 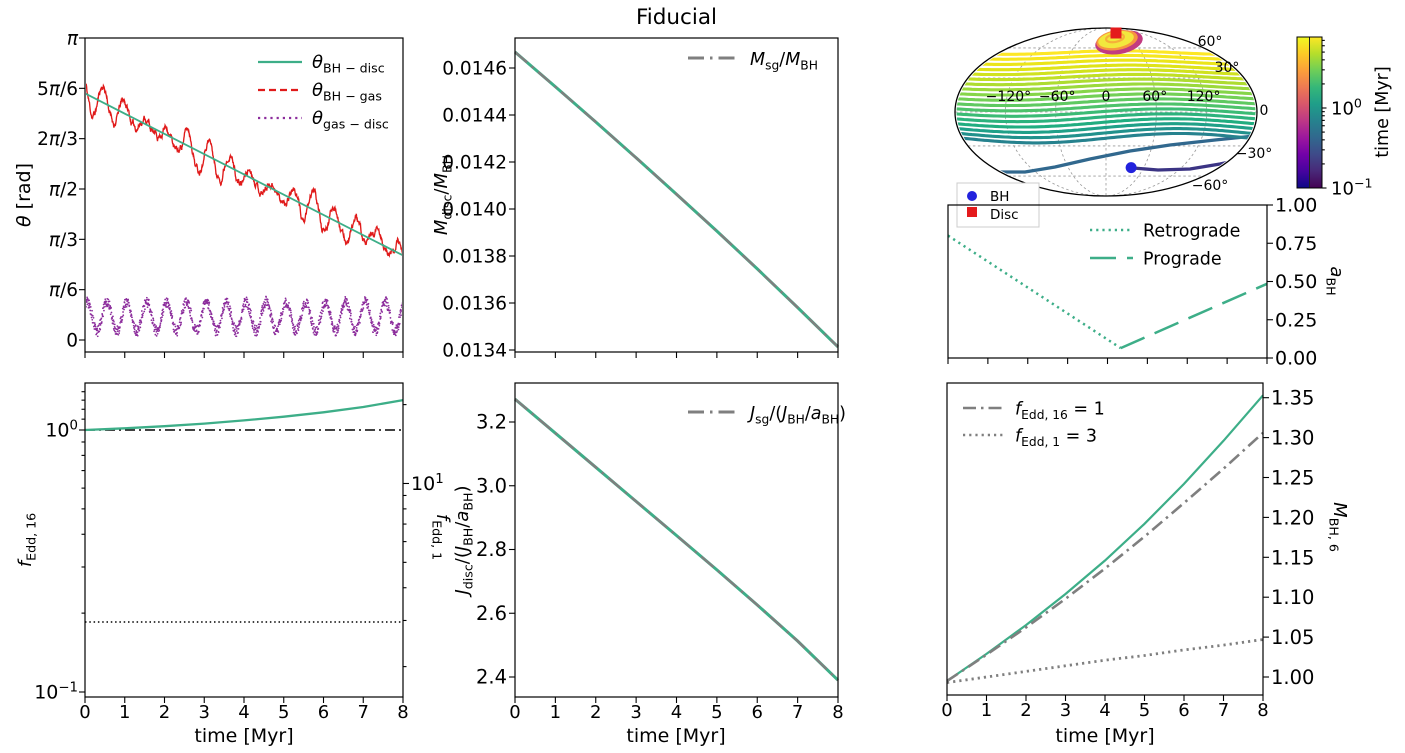 I want to click on disc-marker, so click(x=1116, y=33).